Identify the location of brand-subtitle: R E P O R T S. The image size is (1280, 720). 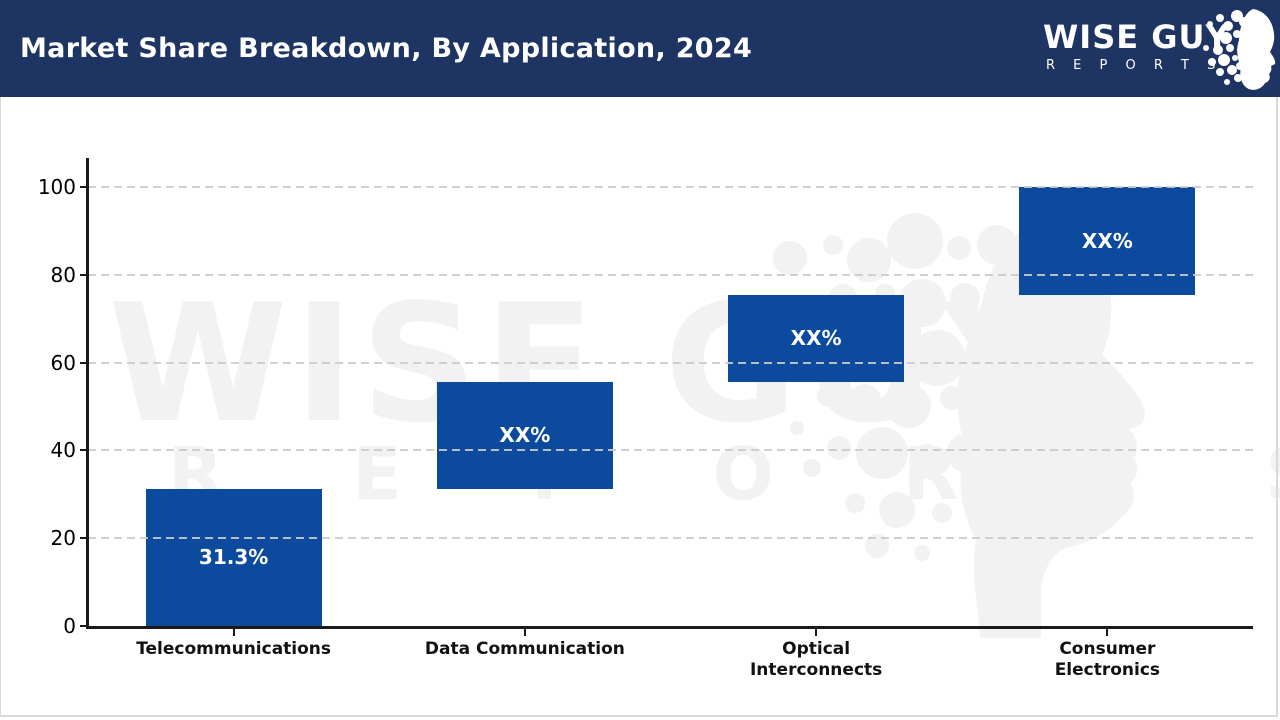
(1134, 65).